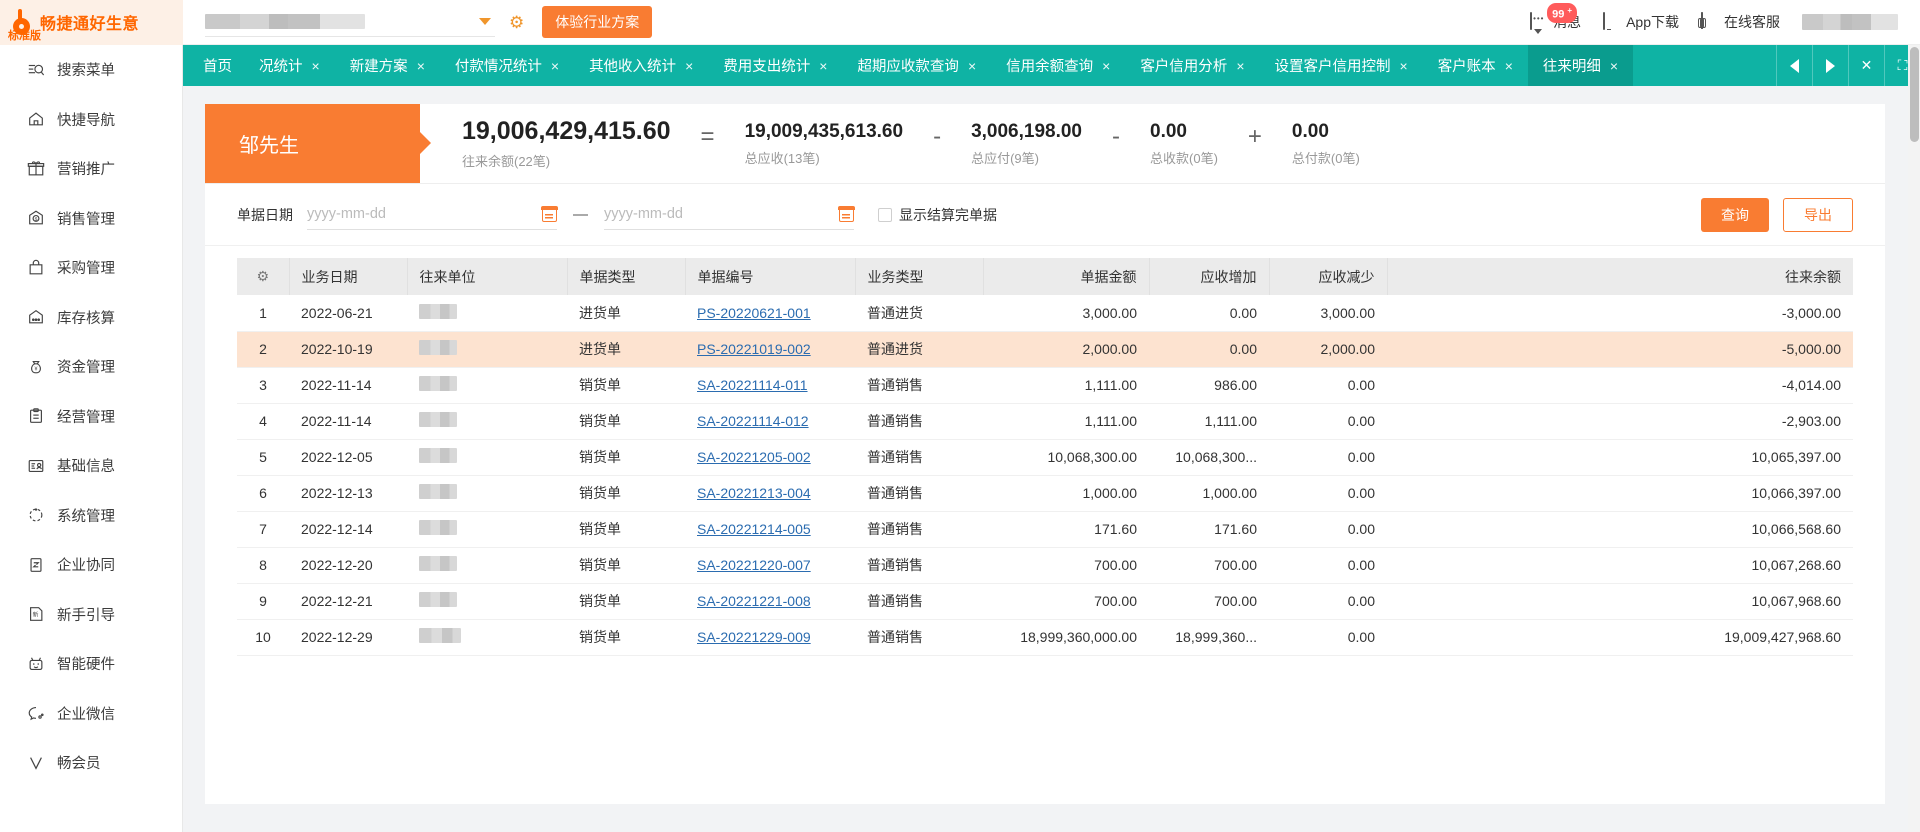 The width and height of the screenshot is (1920, 832). What do you see at coordinates (1641, 22) in the screenshot?
I see `app-download-entry: App下载` at bounding box center [1641, 22].